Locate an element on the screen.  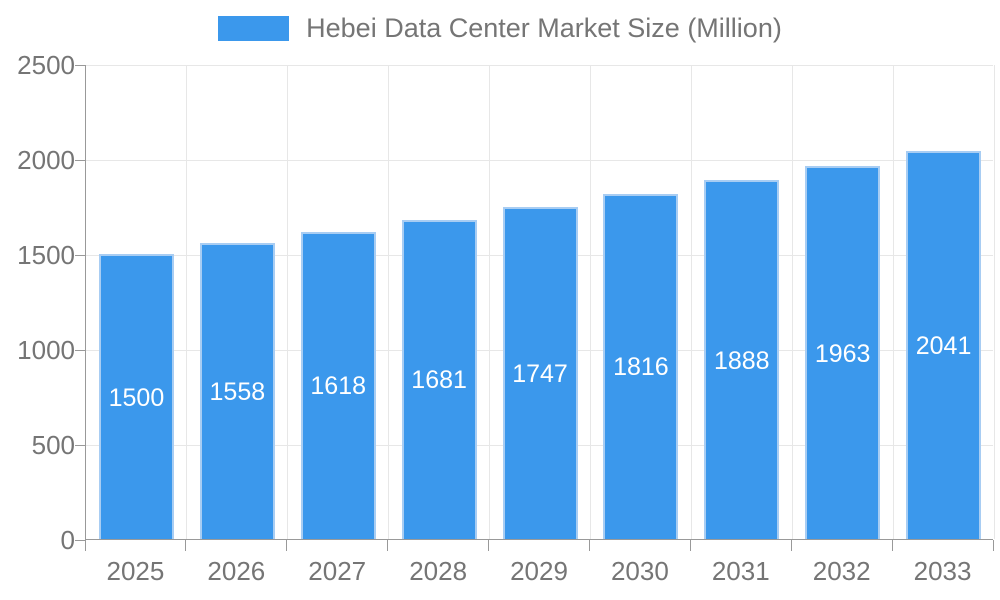
y-axis-label: 2000 is located at coordinates (46, 160).